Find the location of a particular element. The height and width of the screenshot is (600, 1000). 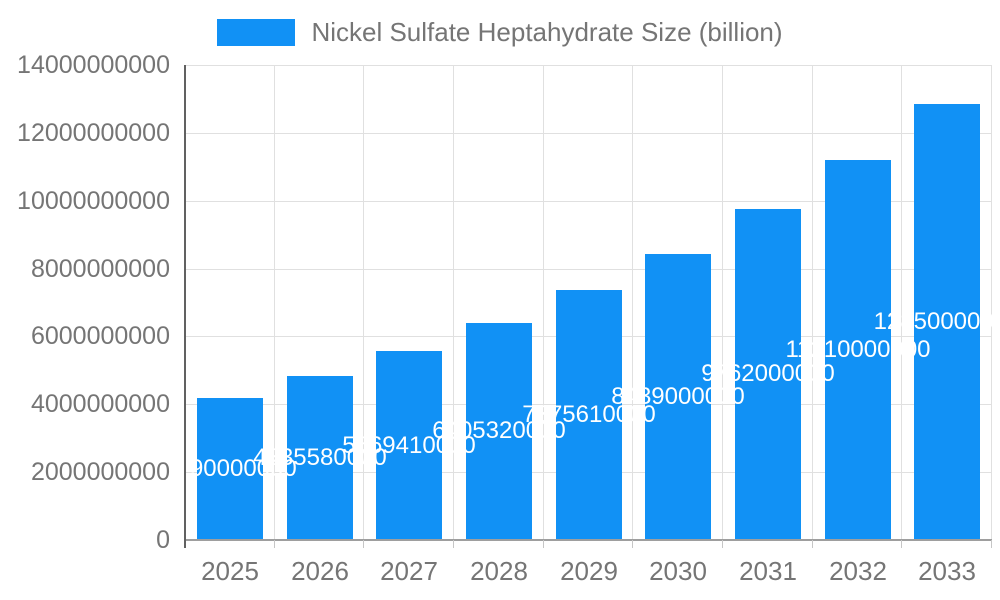

bar-2026 is located at coordinates (320, 458).